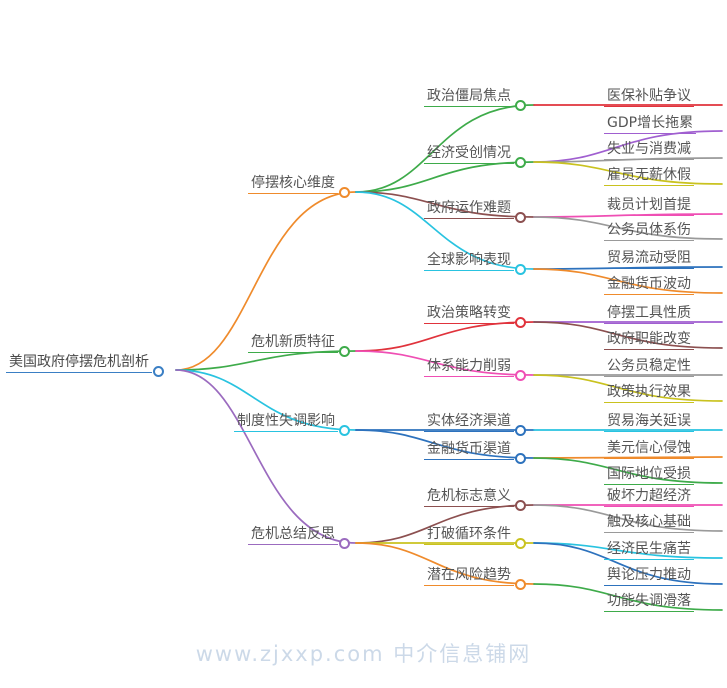 The width and height of the screenshot is (727, 688). I want to click on leaf-node: 金融货币波动, so click(649, 286).